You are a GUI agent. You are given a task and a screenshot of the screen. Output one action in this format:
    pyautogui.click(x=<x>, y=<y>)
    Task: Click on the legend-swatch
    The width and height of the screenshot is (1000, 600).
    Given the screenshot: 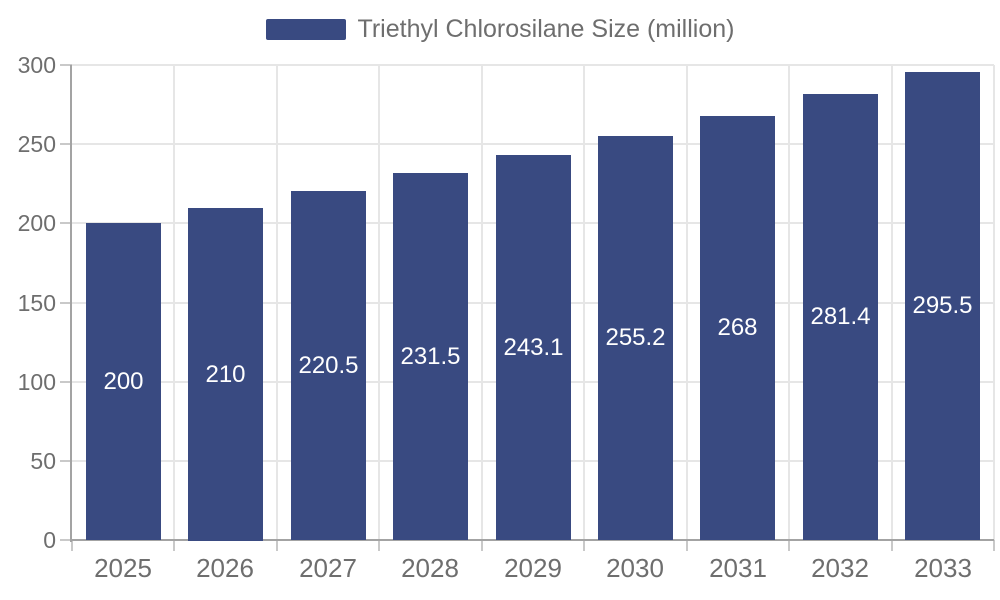 What is the action you would take?
    pyautogui.click(x=305, y=29)
    